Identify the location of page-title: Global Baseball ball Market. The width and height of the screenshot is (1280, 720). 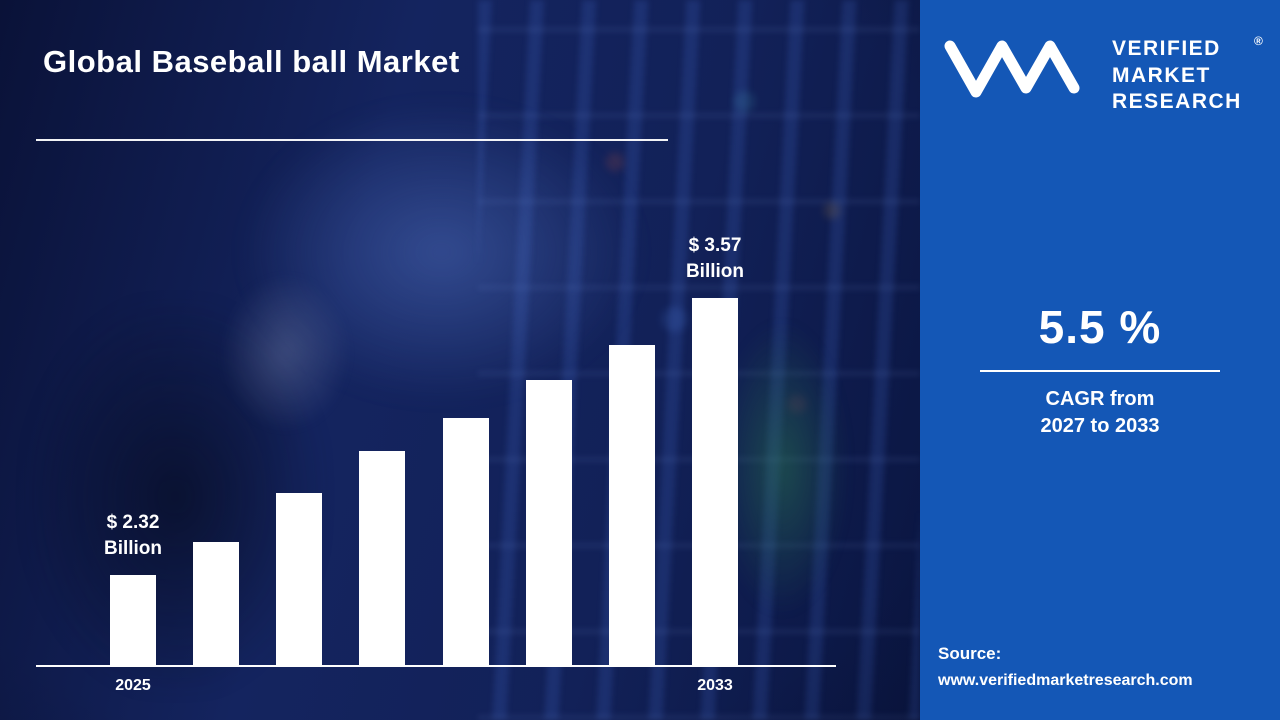
(251, 61).